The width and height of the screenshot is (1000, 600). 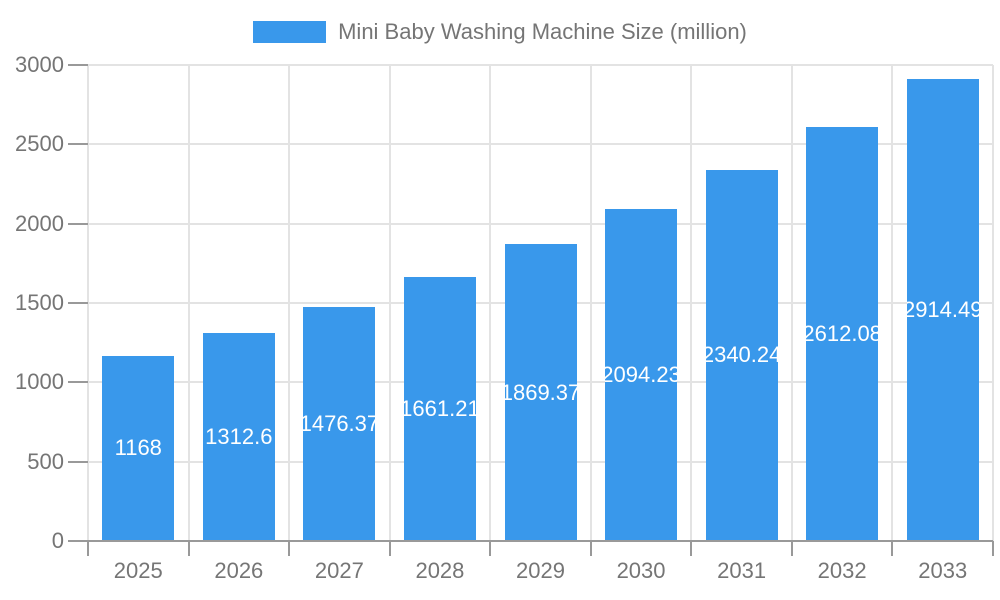 I want to click on bar-value-label: 2612.08, so click(x=842, y=333).